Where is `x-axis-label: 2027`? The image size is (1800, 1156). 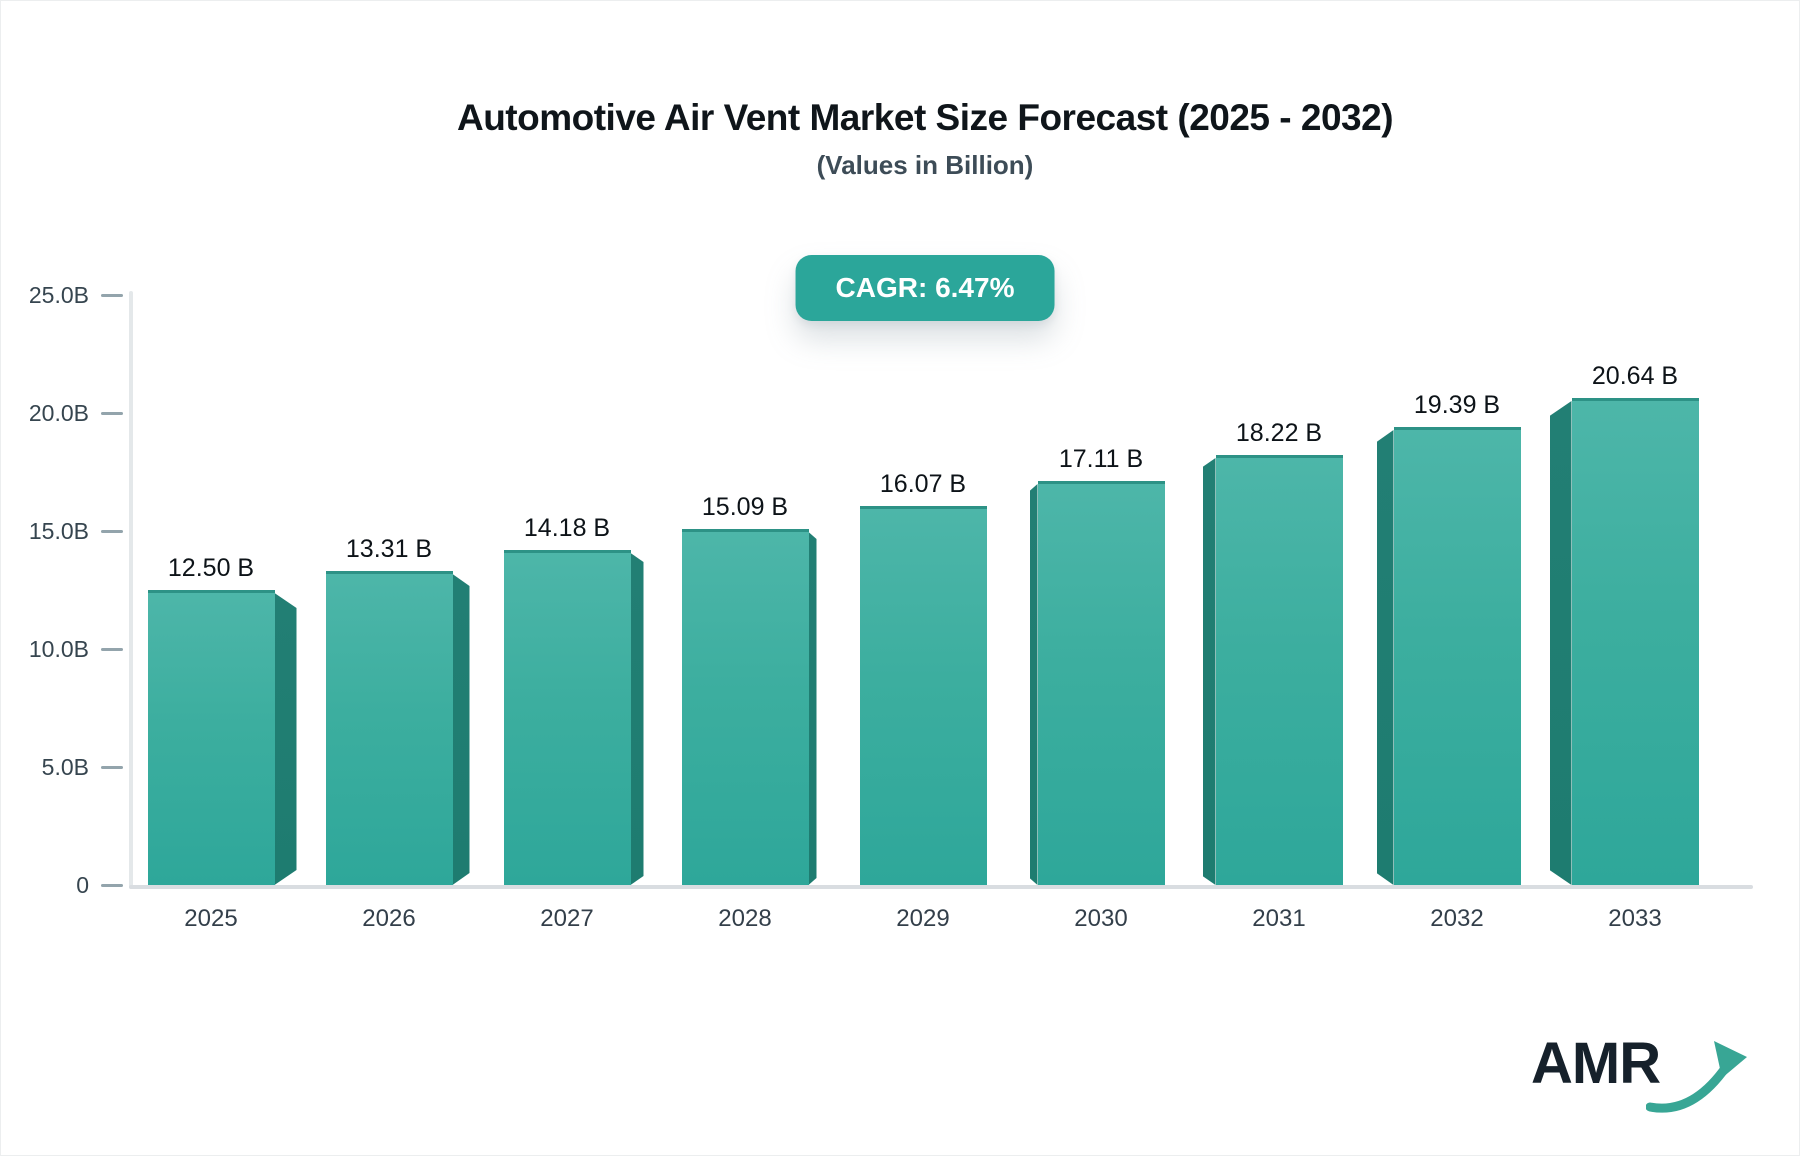
x-axis-label: 2027 is located at coordinates (567, 918).